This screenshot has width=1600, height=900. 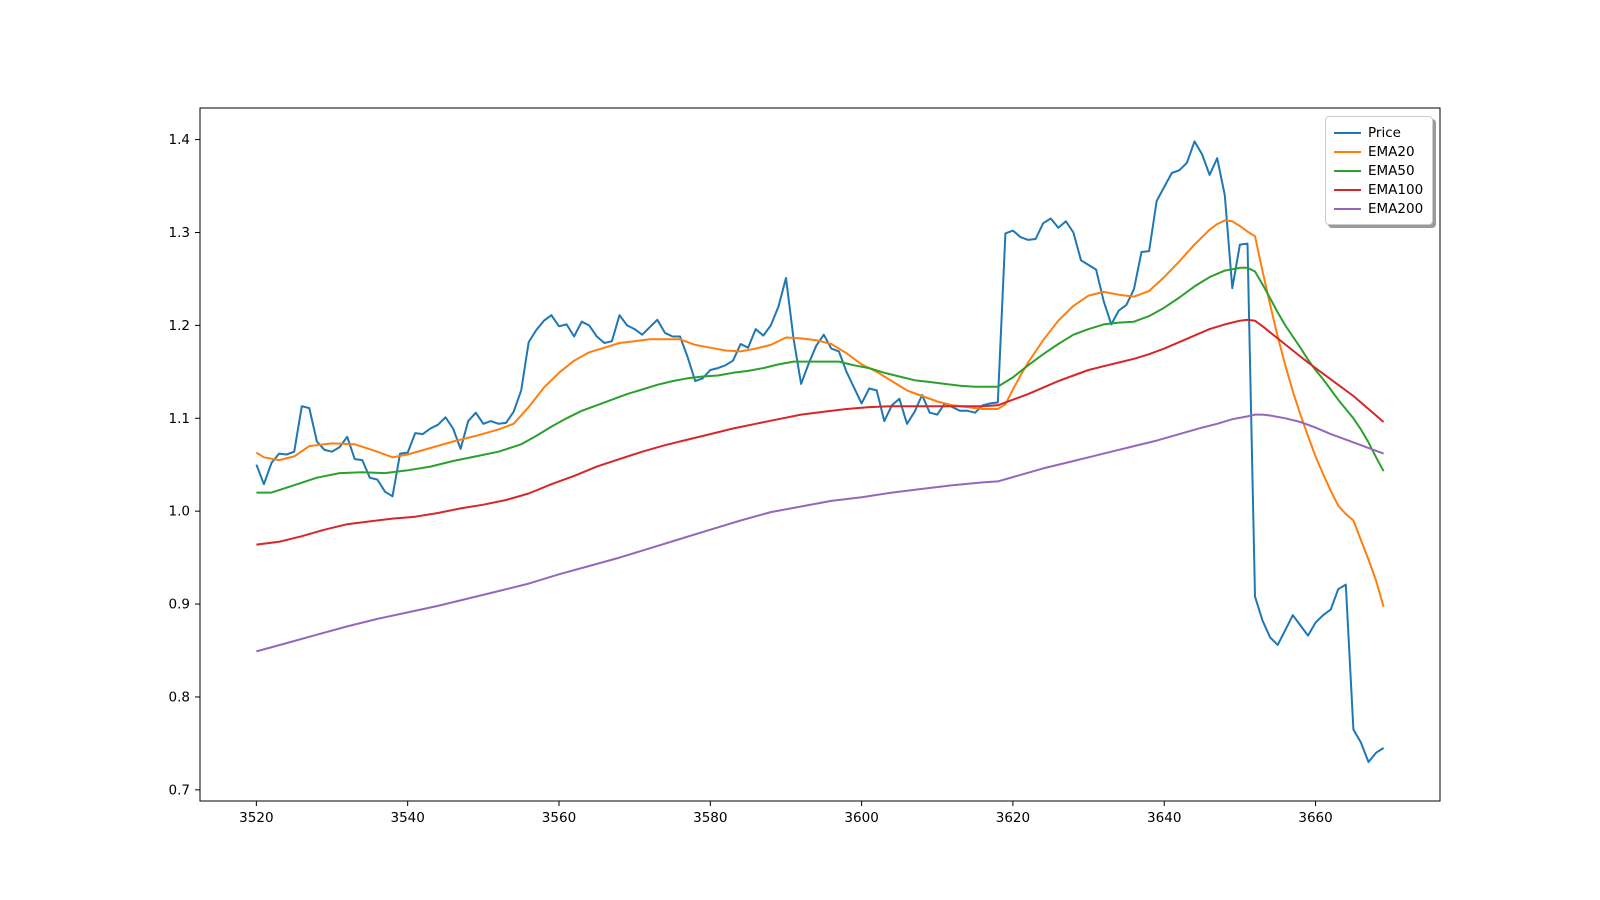 I want to click on legend-item-ema20: EMA20, so click(x=1379, y=151).